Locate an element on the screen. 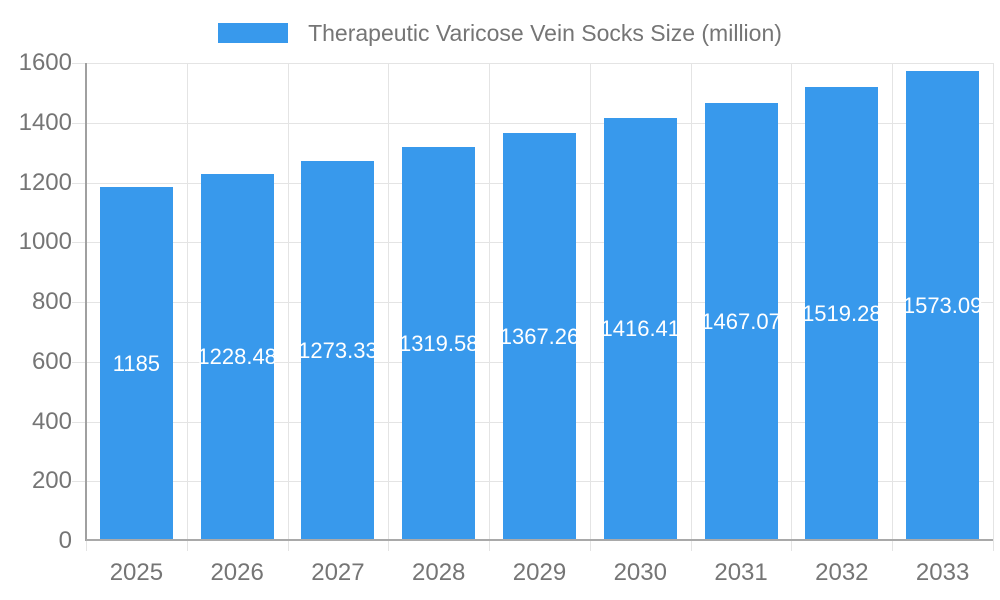 This screenshot has width=1000, height=600. x-axis-tick-label: 2025 is located at coordinates (136, 572).